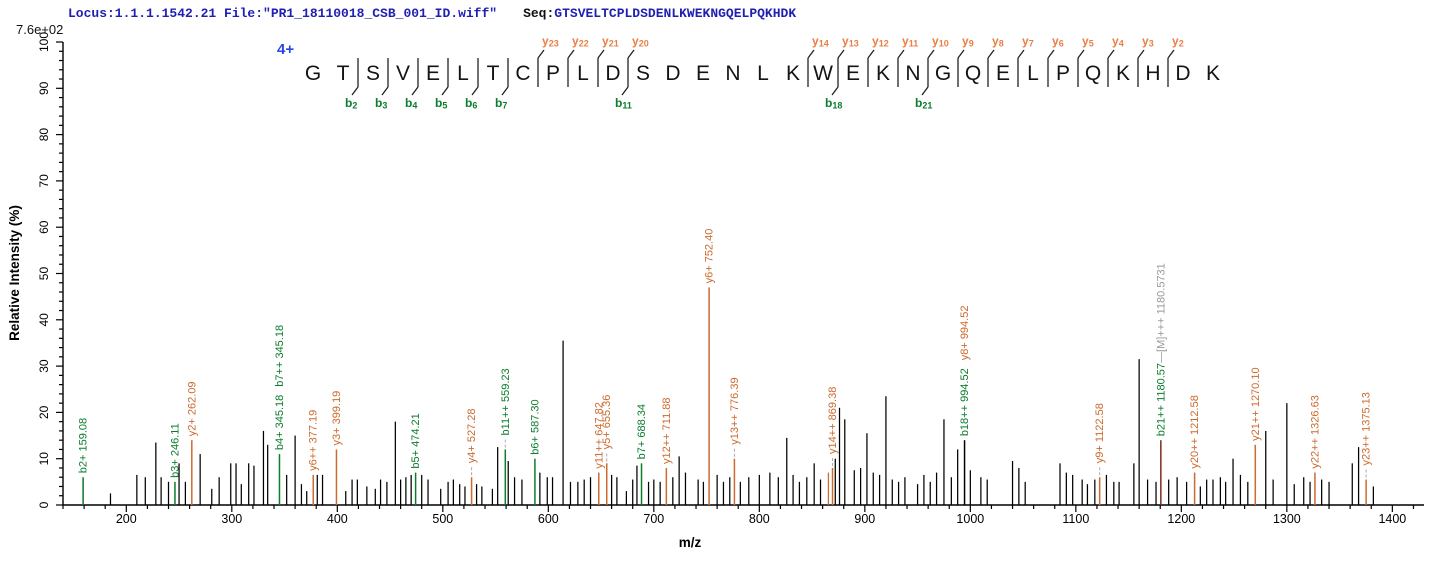 The image size is (1436, 562). What do you see at coordinates (970, 519) in the screenshot?
I see `x-tick-label: 1000` at bounding box center [970, 519].